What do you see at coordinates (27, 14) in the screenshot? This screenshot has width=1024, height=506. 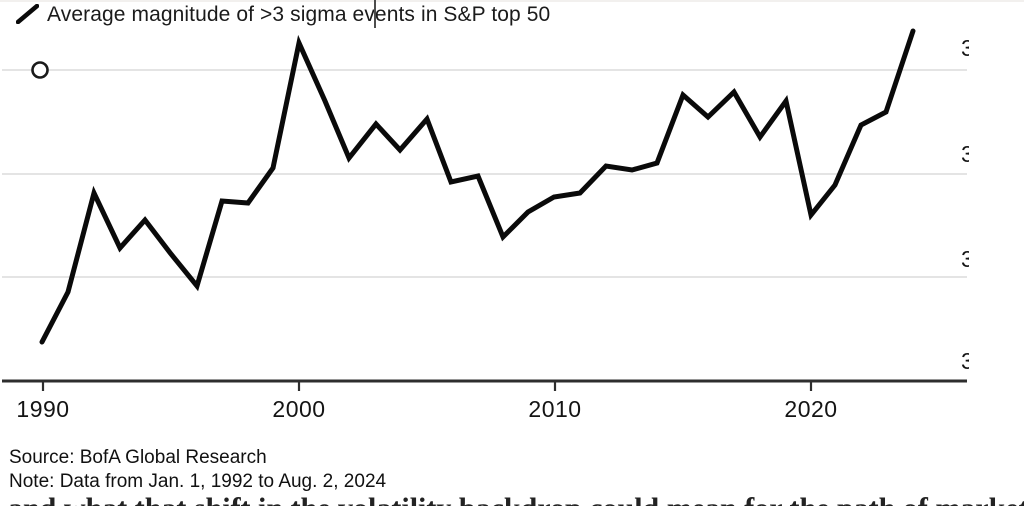 I see `diagonal-line-icon` at bounding box center [27, 14].